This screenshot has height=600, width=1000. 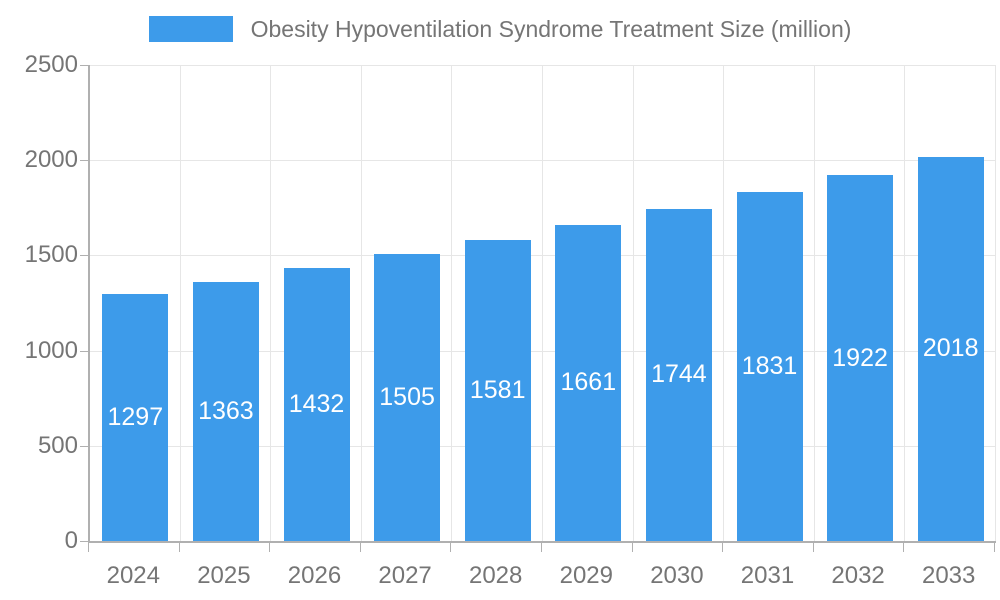 What do you see at coordinates (586, 575) in the screenshot?
I see `x-axis-tick-label: 2029` at bounding box center [586, 575].